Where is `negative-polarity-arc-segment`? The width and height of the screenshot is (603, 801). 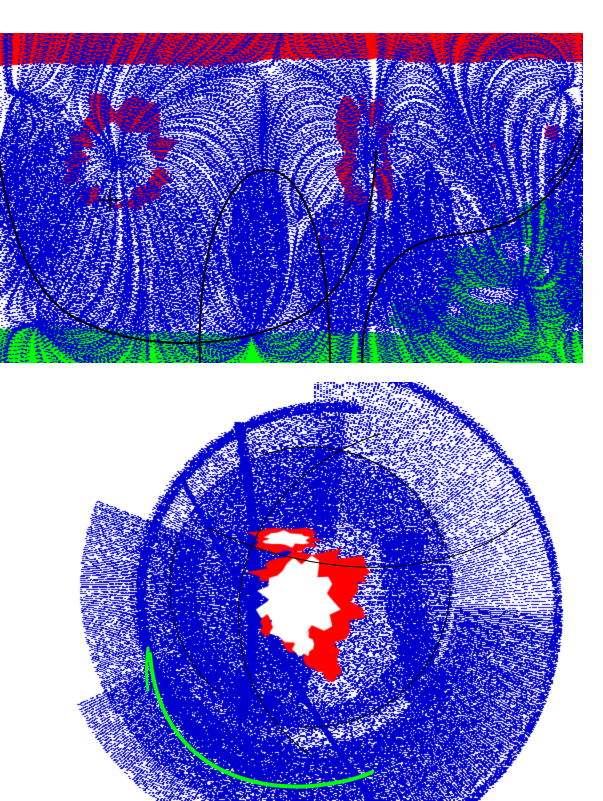
negative-polarity-arc-segment is located at coordinates (147, 669).